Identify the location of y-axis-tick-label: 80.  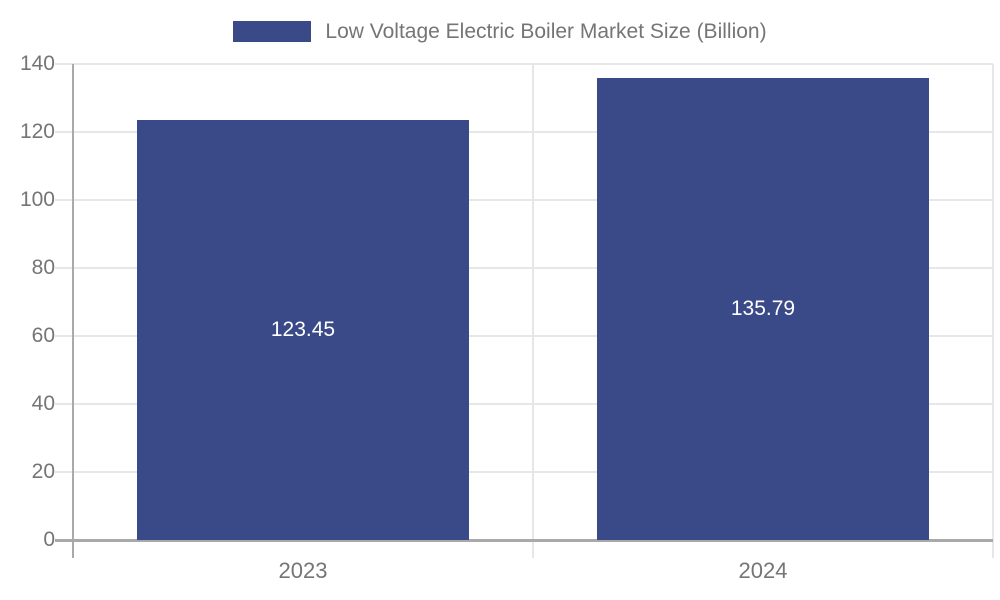
(43, 267).